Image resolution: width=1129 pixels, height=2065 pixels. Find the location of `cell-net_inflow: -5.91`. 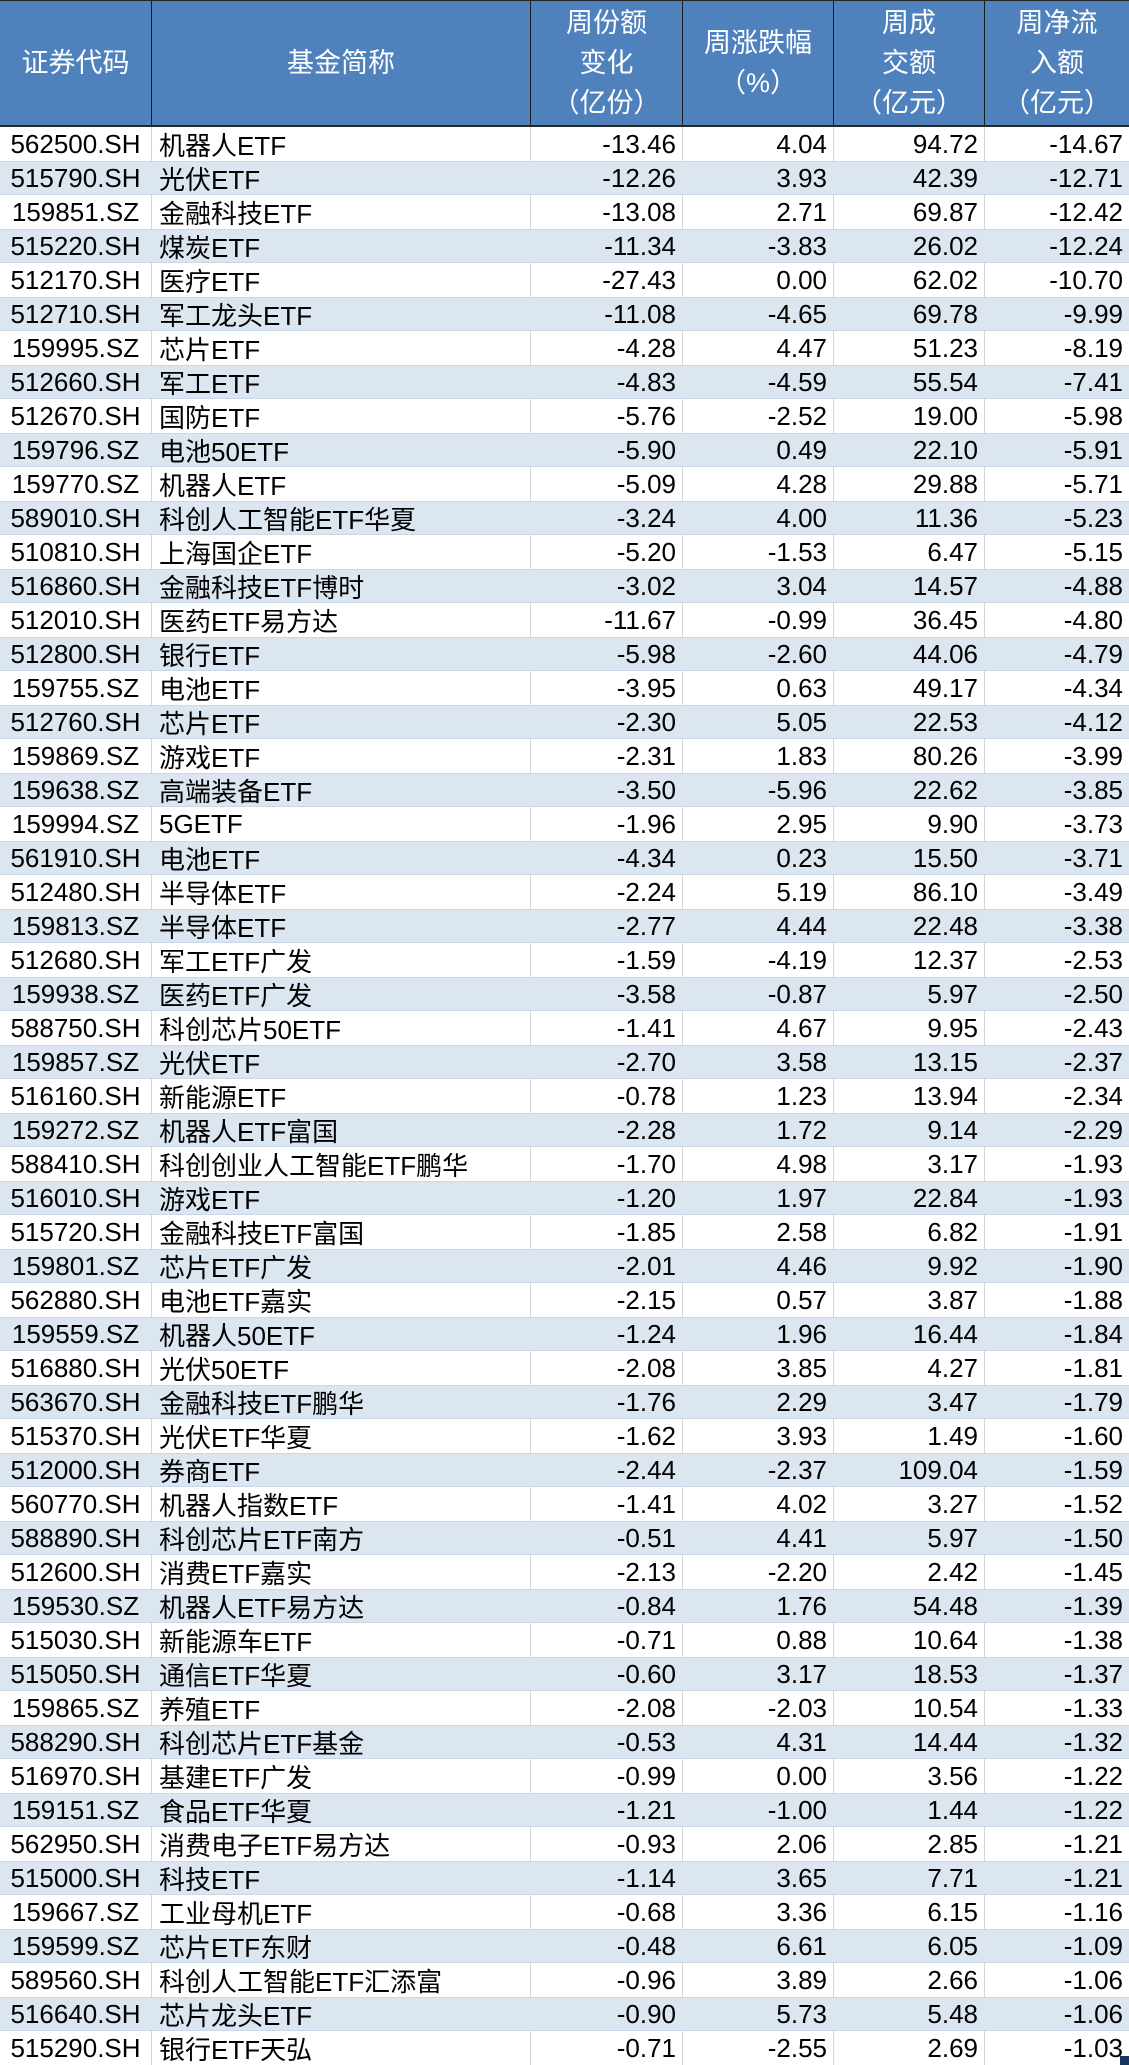

cell-net_inflow: -5.91 is located at coordinates (1093, 449).